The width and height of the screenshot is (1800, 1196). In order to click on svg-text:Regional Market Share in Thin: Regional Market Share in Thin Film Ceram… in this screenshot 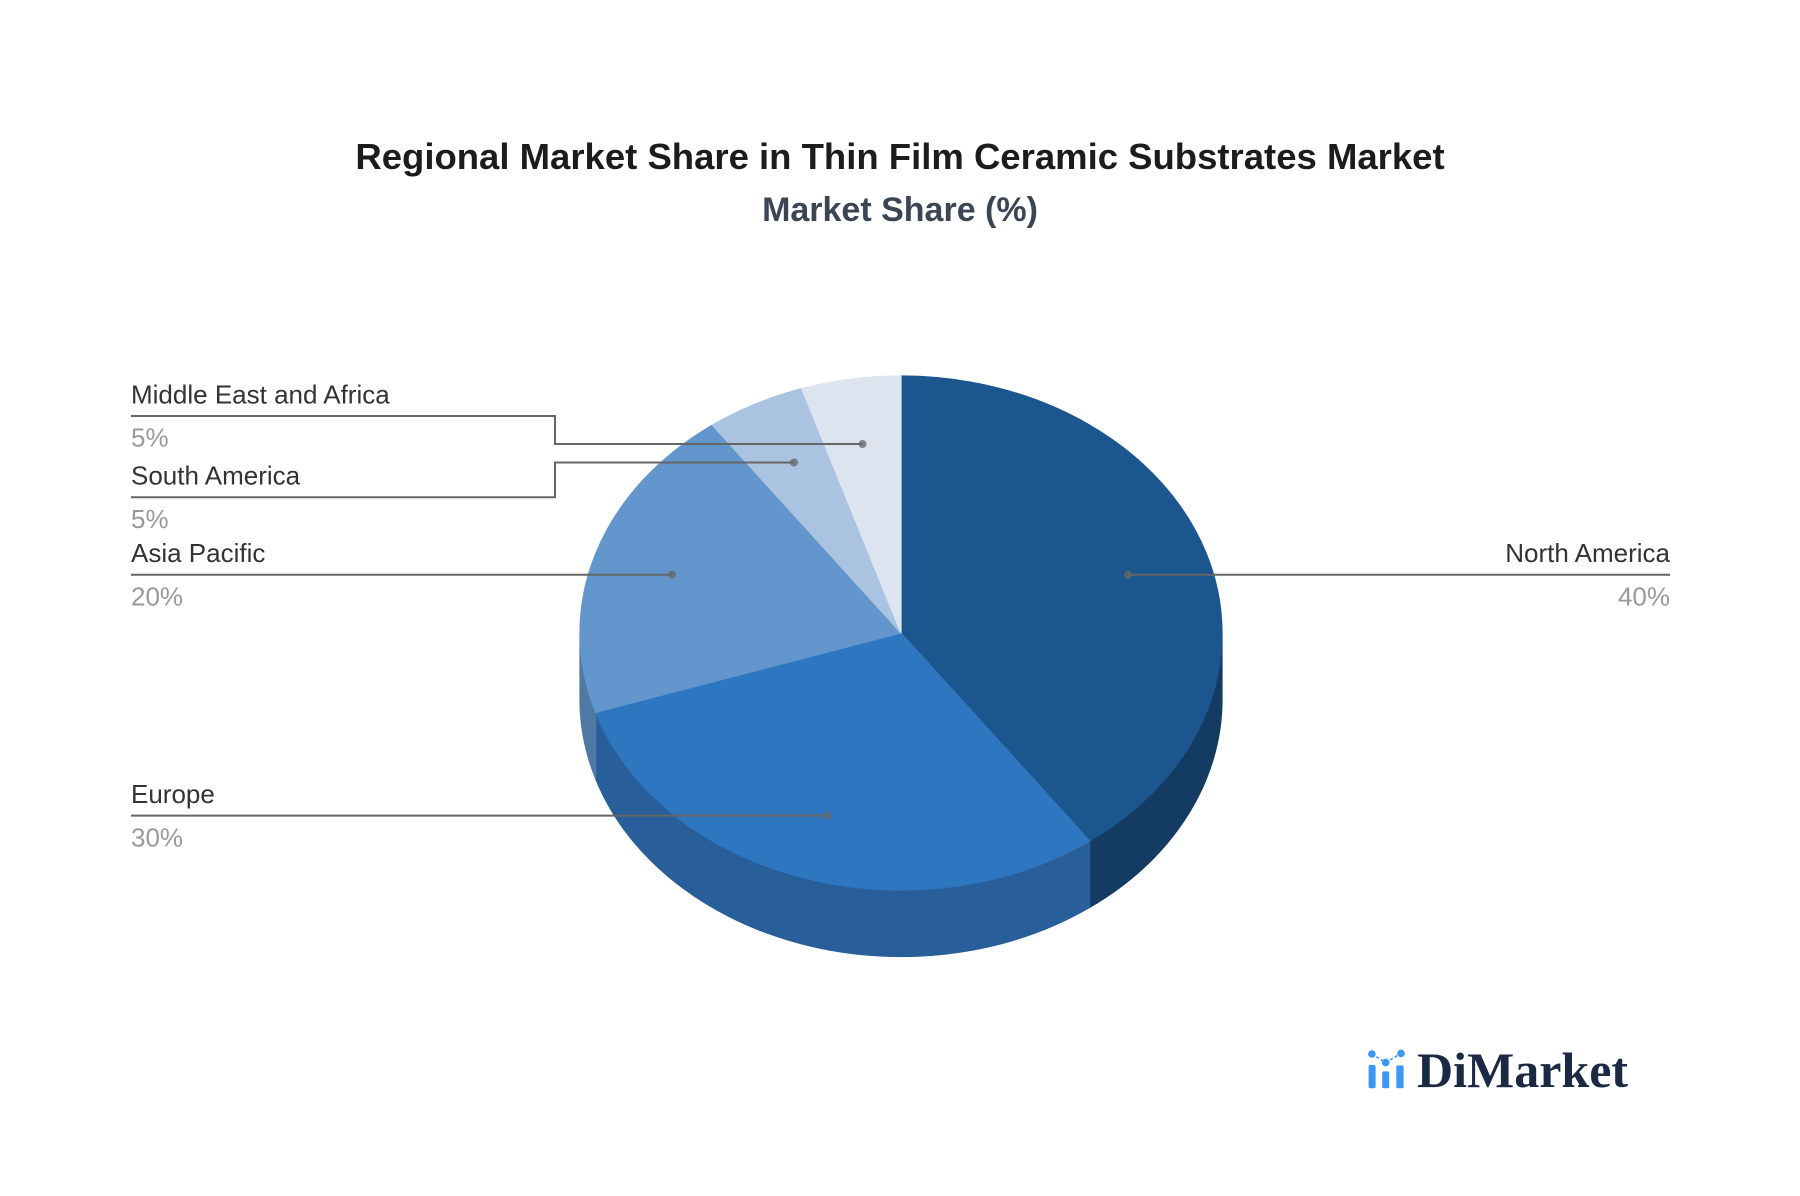, I will do `click(899, 156)`.